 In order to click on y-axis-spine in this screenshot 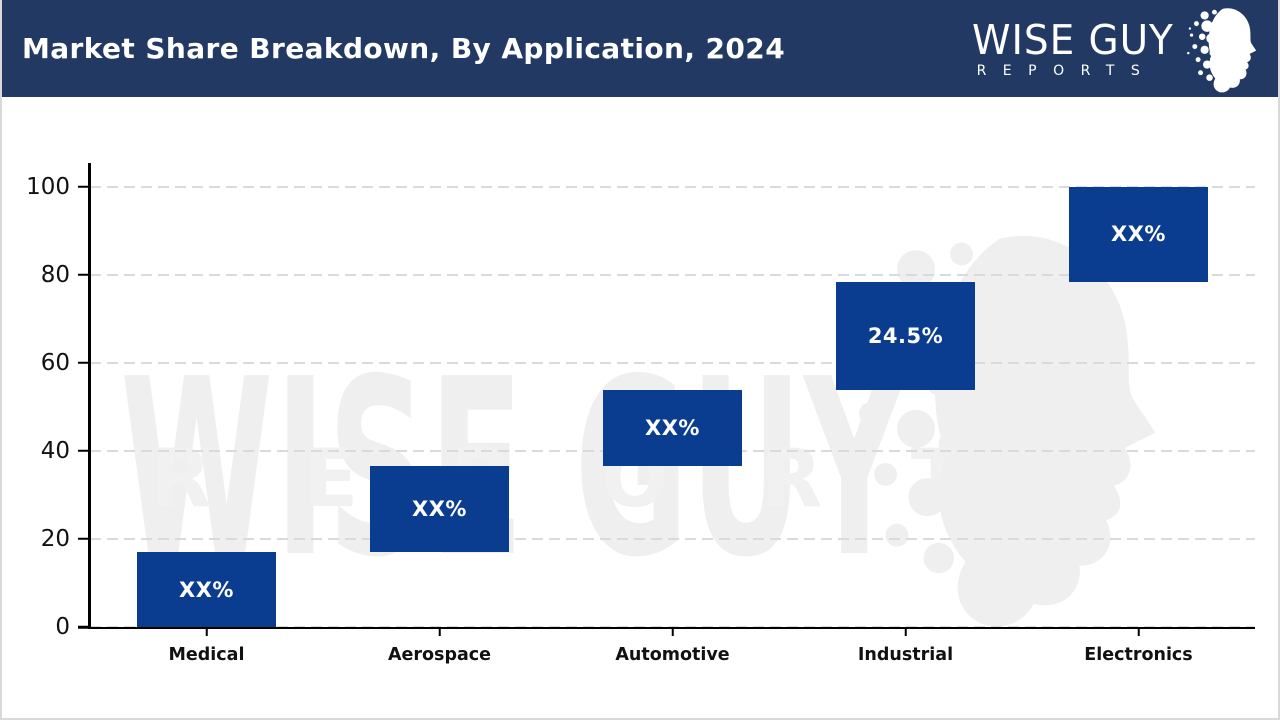, I will do `click(89, 396)`.